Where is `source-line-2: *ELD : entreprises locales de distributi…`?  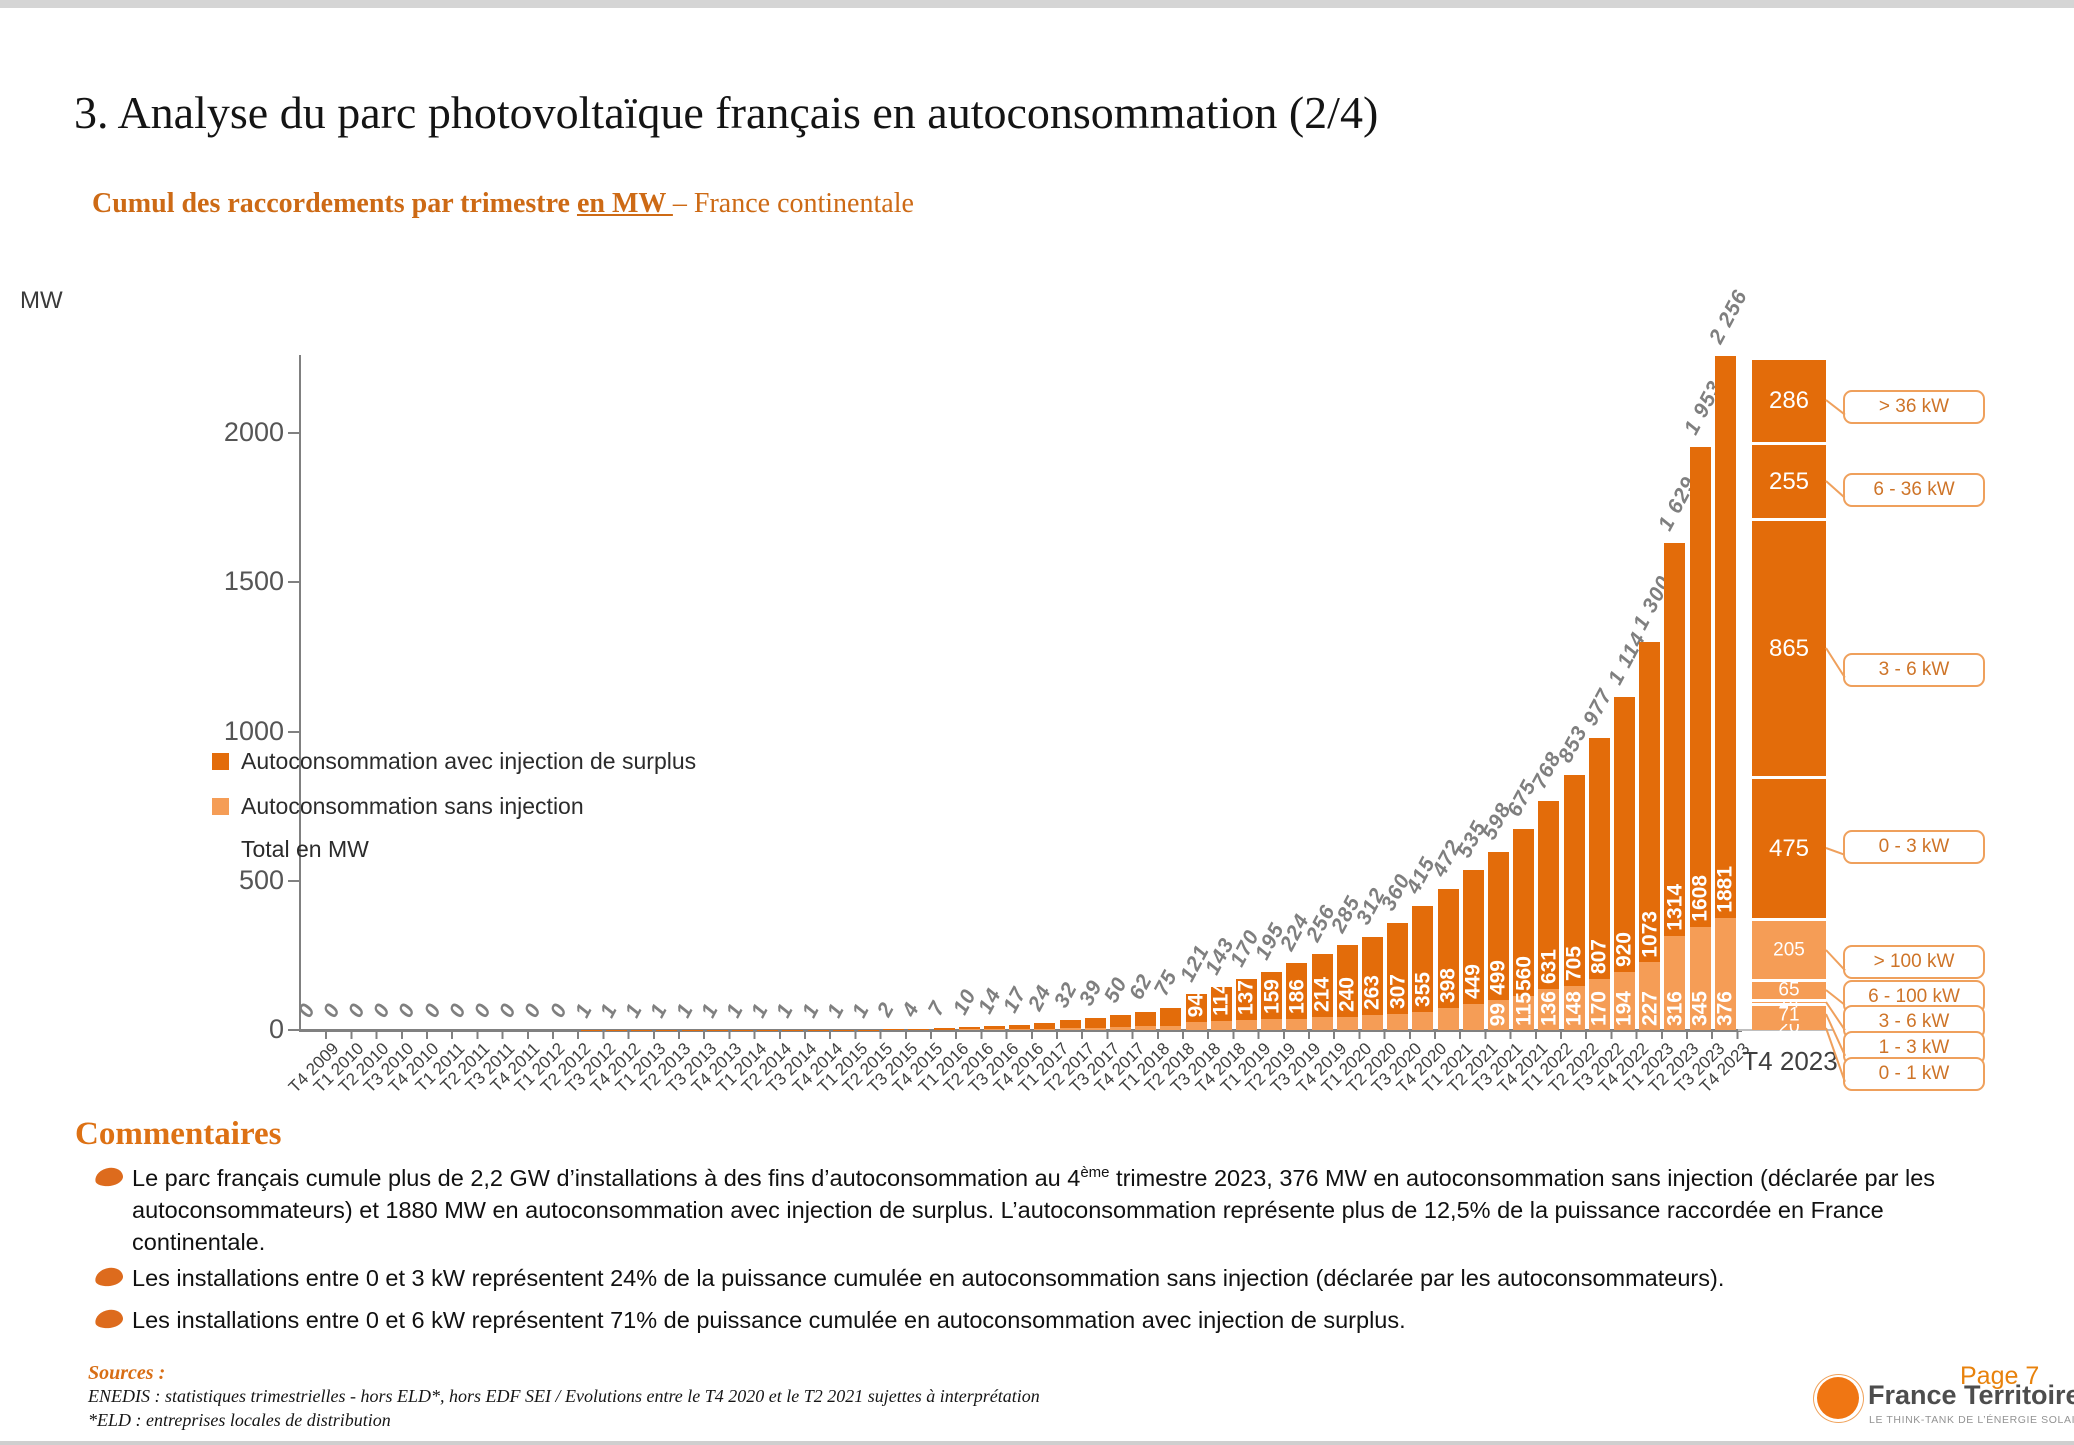 source-line-2: *ELD : entreprises locales de distributi… is located at coordinates (239, 1420).